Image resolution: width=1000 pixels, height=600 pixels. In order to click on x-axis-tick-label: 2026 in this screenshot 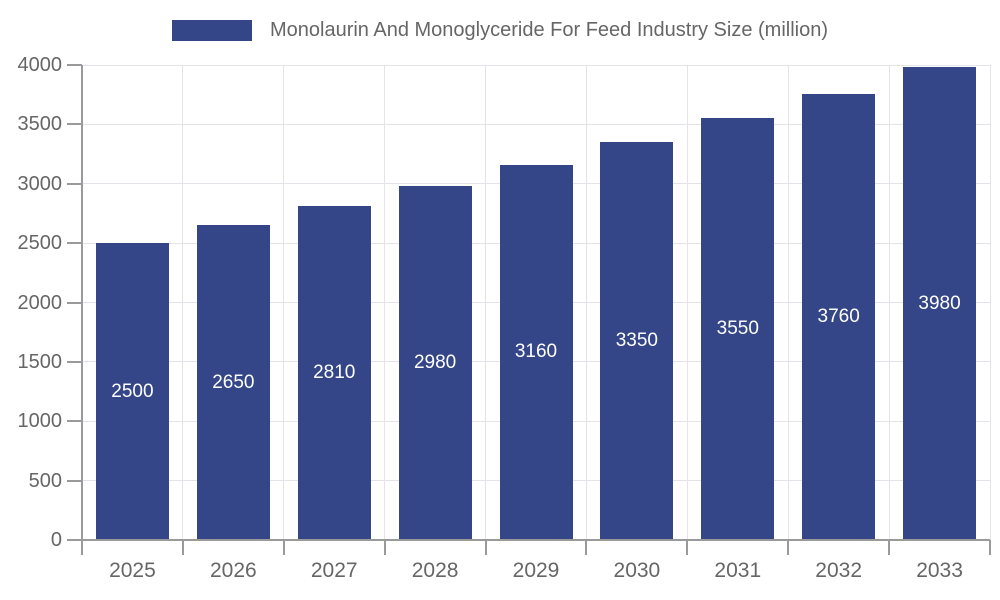, I will do `click(233, 570)`.